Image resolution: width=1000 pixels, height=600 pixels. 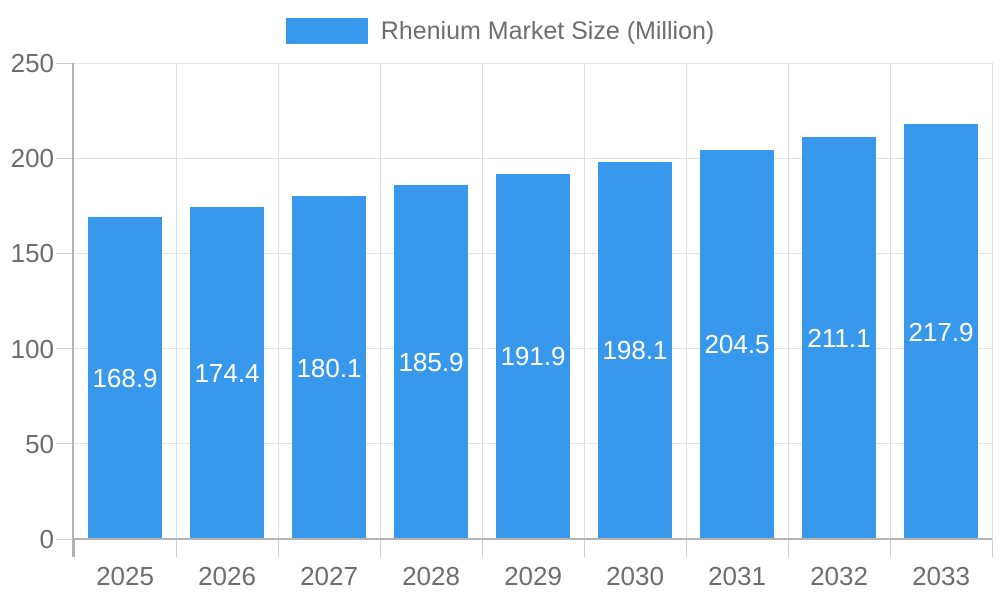 What do you see at coordinates (32, 63) in the screenshot?
I see `y-tick-label: 250` at bounding box center [32, 63].